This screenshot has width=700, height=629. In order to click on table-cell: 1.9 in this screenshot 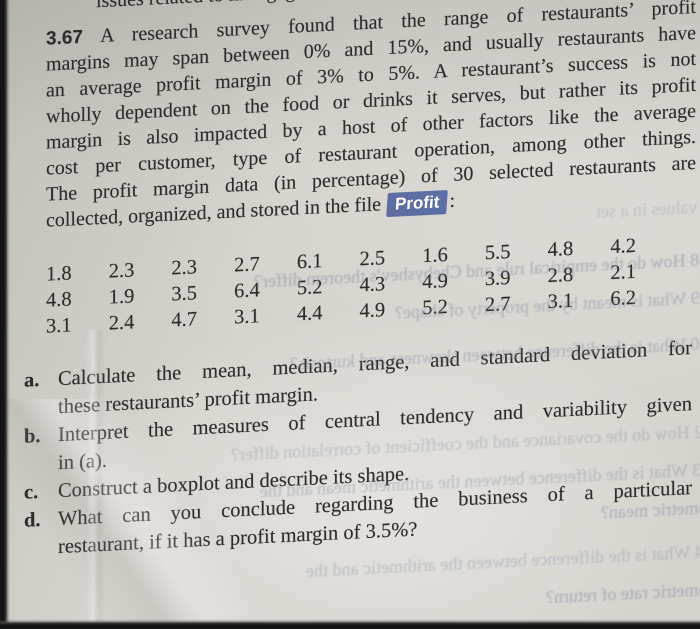, I will do `click(121, 297)`.